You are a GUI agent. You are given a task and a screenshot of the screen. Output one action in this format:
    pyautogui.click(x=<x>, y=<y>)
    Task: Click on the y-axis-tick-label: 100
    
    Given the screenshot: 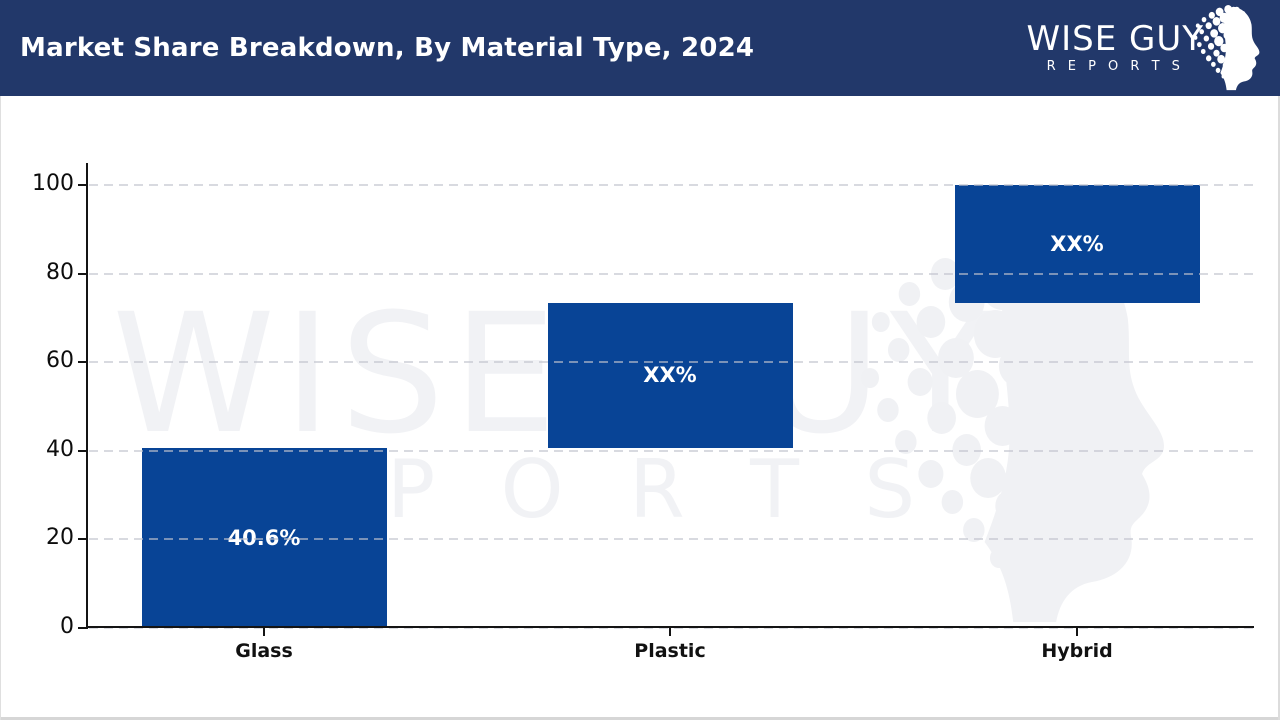 What is the action you would take?
    pyautogui.click(x=53, y=183)
    